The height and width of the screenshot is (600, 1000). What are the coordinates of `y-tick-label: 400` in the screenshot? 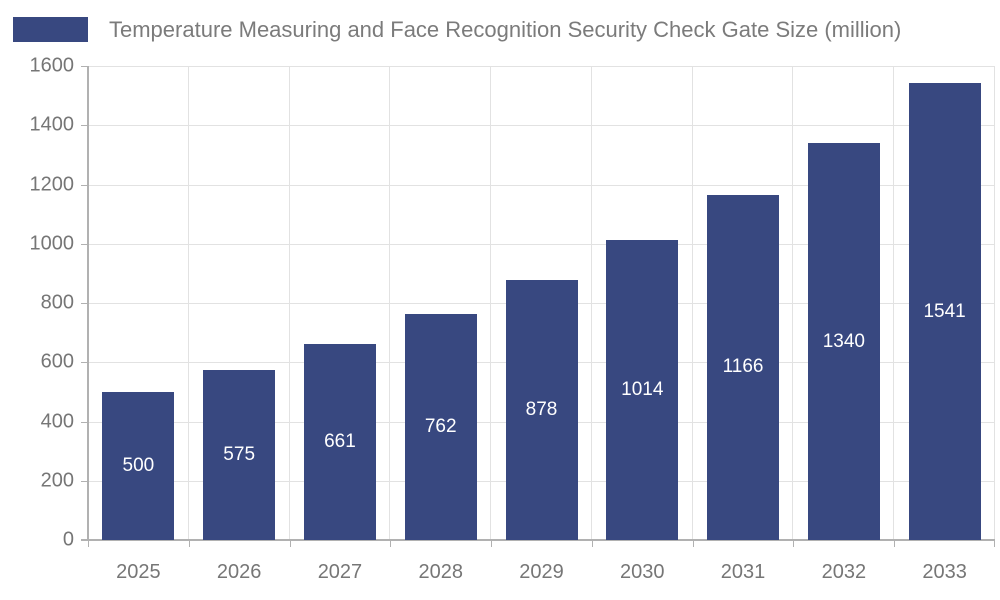 It's located at (57, 421).